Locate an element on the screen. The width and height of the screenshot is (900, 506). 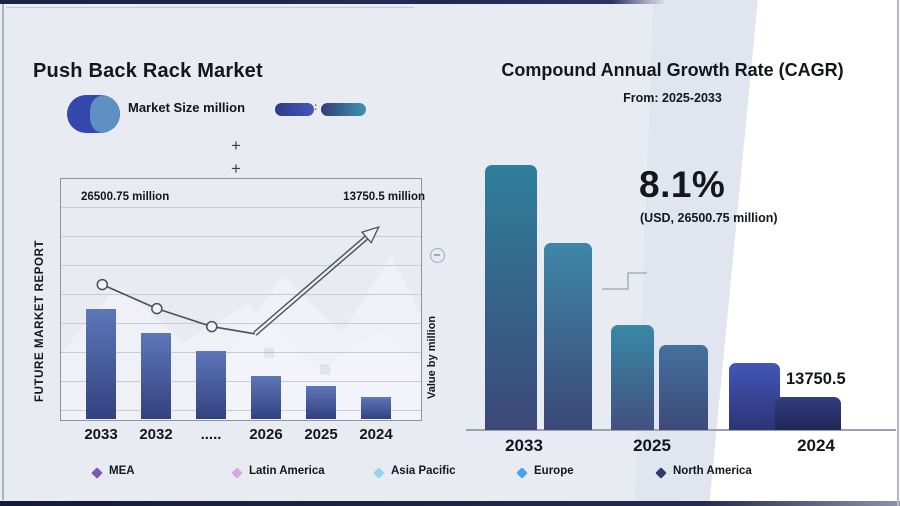
right-frame-line is located at coordinates (898, 253).